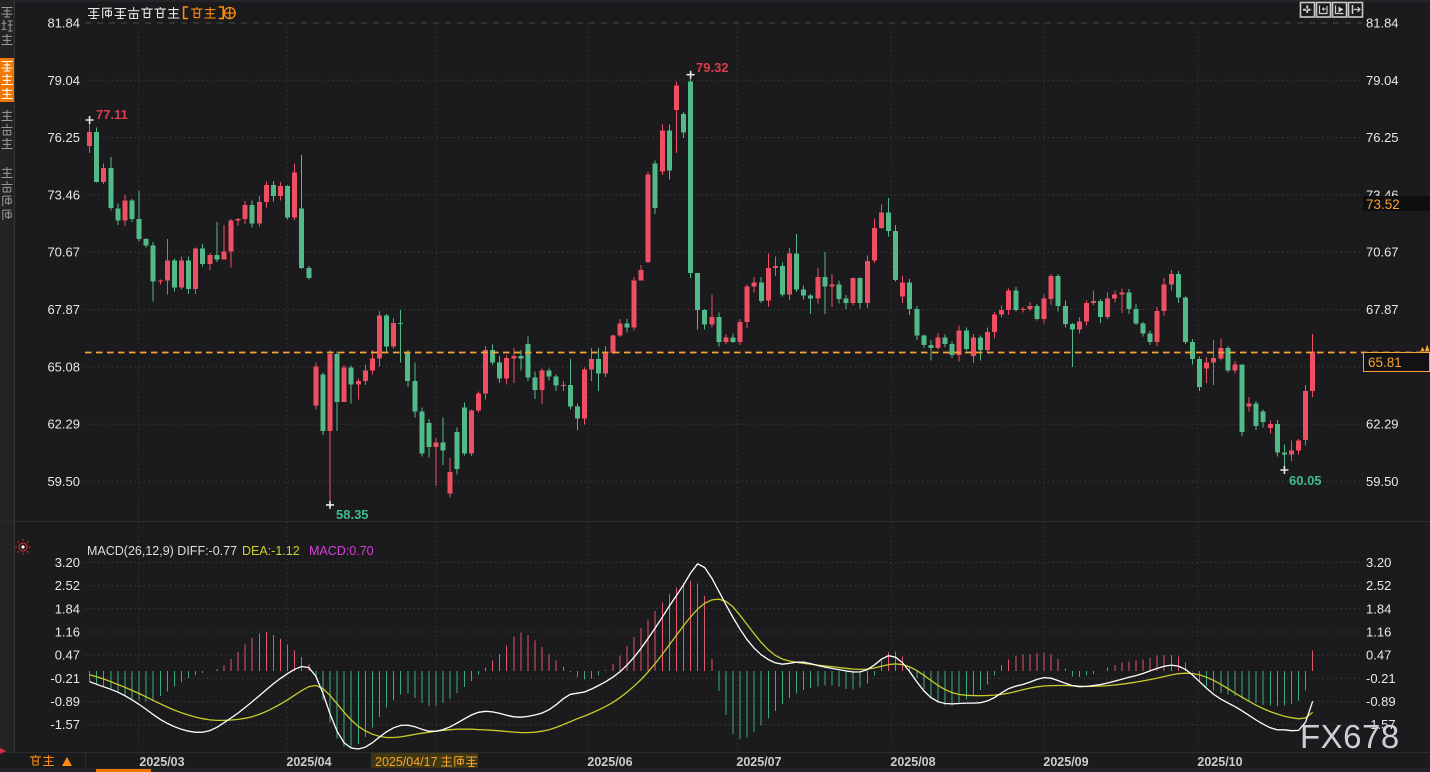 This screenshot has width=1430, height=772. Describe the element at coordinates (1350, 736) in the screenshot. I see `svg-text: FX678` at that location.